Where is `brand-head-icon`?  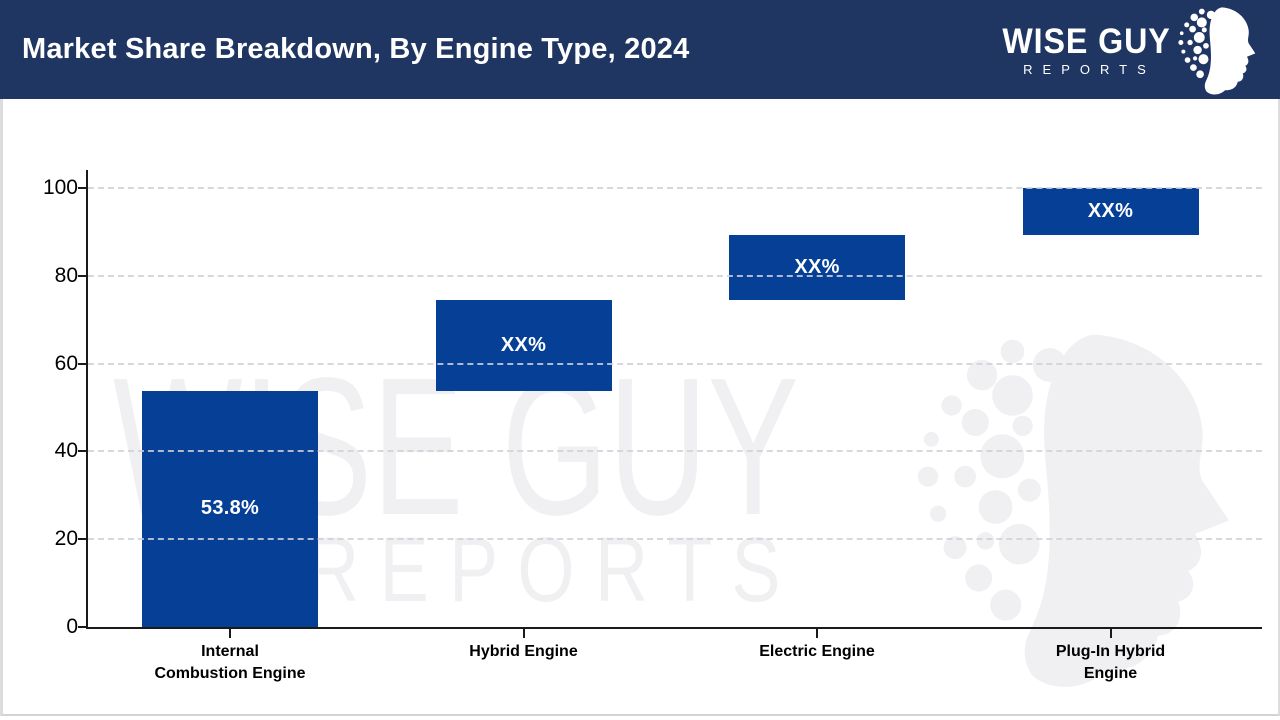
brand-head-icon is located at coordinates (1217, 50).